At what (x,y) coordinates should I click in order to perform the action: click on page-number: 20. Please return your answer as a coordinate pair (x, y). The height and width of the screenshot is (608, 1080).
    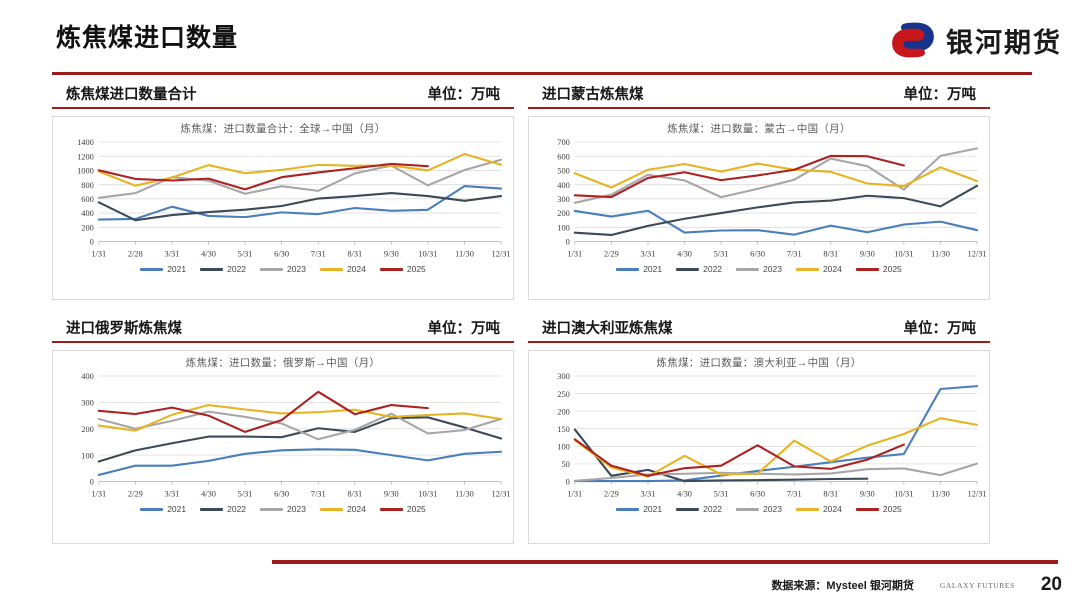
    Looking at the image, I should click on (1051, 584).